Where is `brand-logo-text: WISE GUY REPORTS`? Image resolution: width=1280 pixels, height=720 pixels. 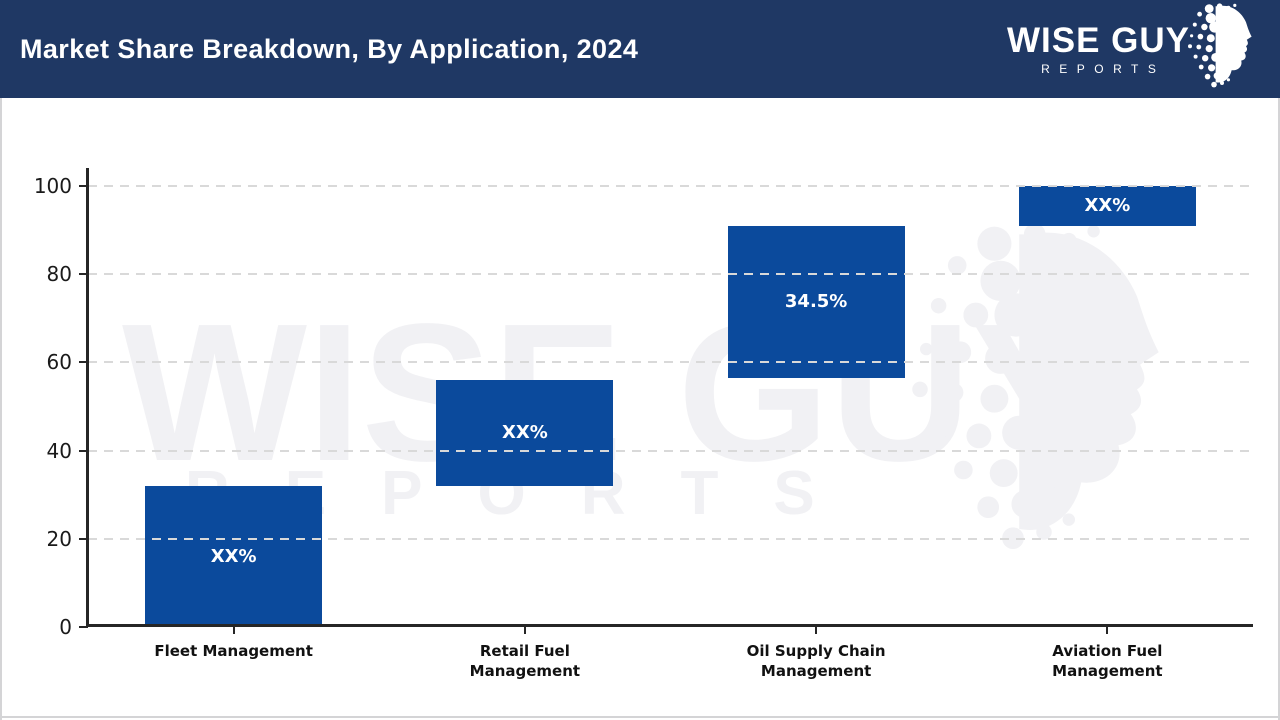 brand-logo-text: WISE GUY REPORTS is located at coordinates (1098, 49).